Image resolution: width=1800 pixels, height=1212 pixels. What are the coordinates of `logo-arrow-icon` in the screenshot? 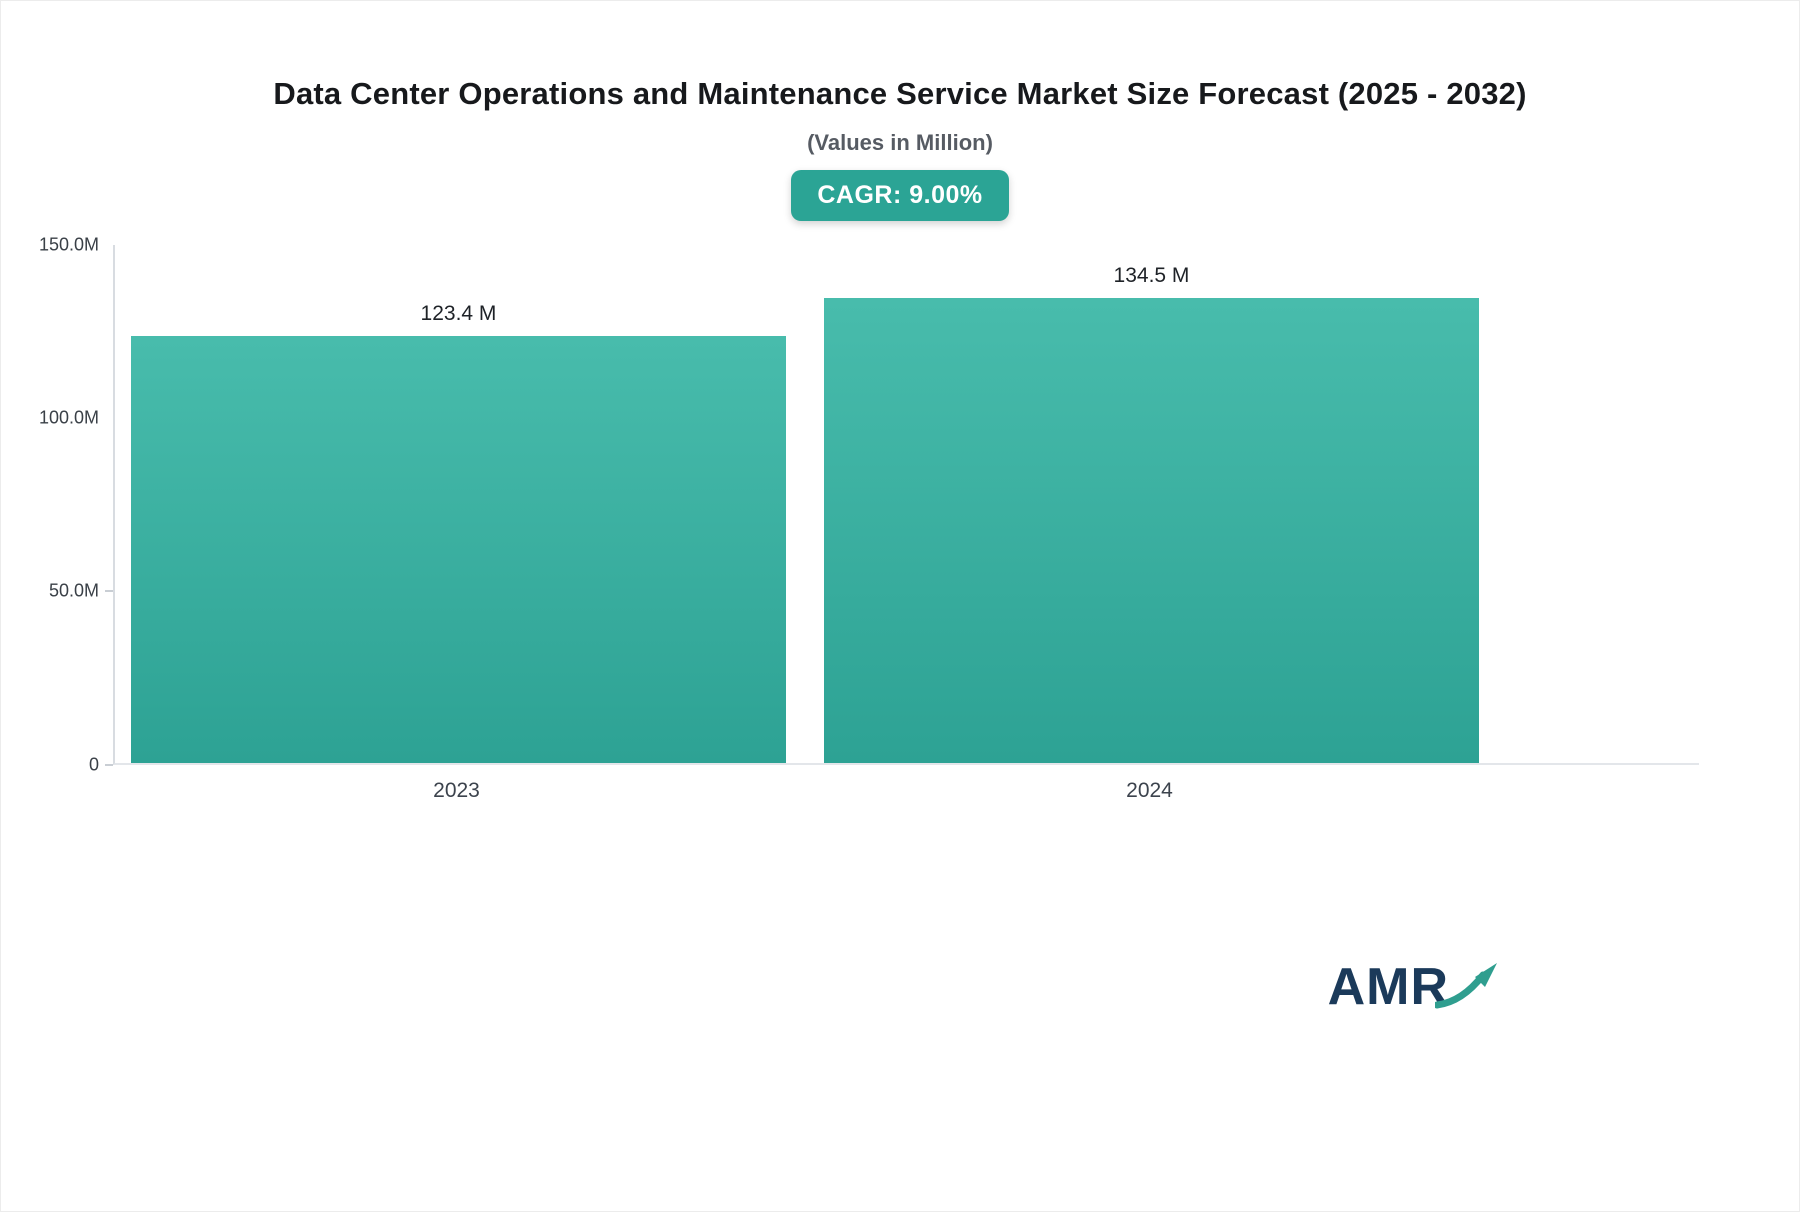 It's located at (1466, 986).